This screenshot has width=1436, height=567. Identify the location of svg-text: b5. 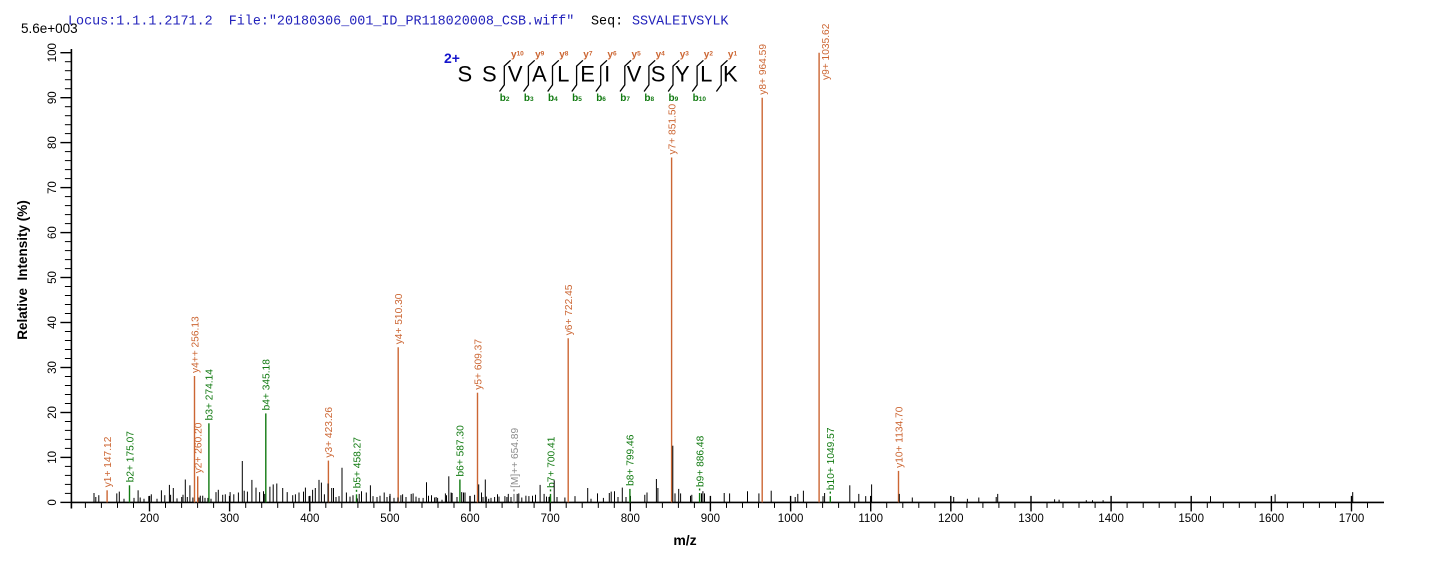
(577, 98).